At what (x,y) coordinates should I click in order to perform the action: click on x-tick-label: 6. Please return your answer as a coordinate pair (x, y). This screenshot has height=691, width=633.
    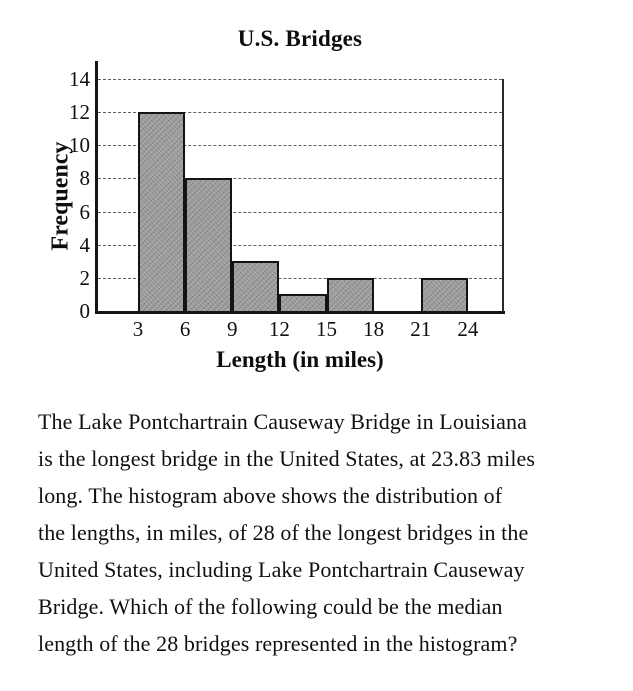
    Looking at the image, I should click on (185, 329).